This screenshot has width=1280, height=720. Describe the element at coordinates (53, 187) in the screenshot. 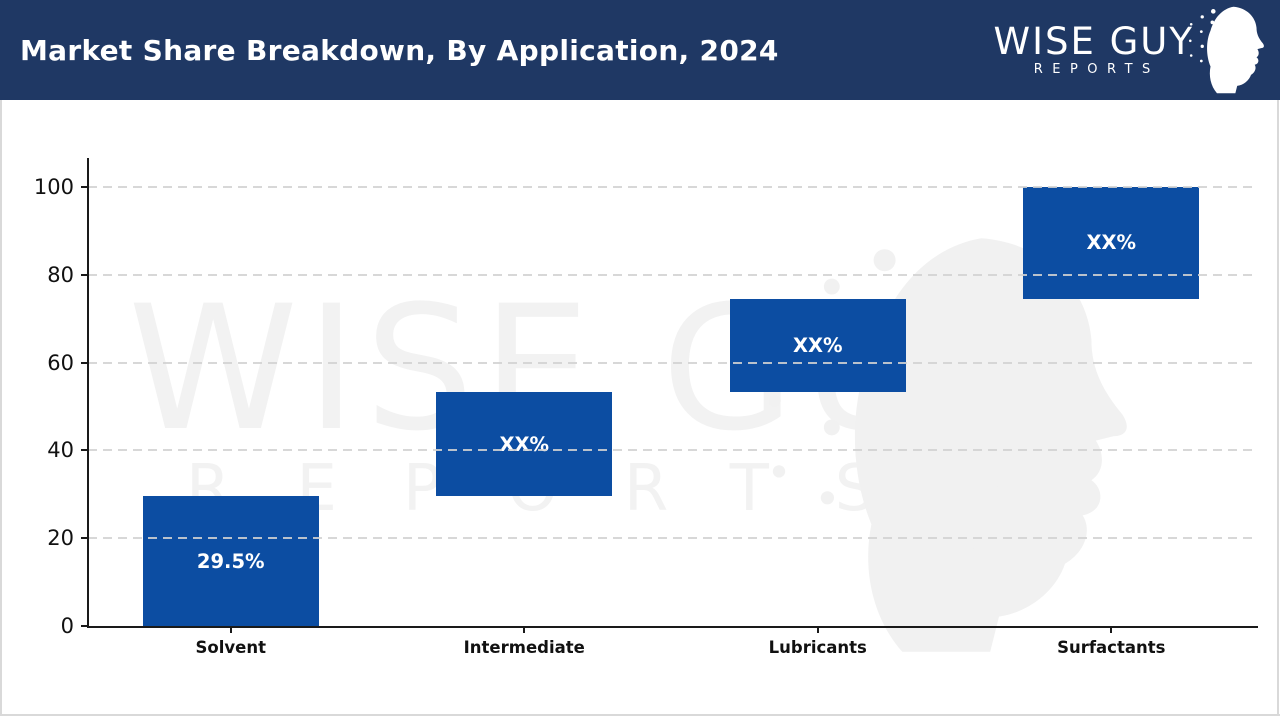

I see `y-tick-label: 100` at that location.